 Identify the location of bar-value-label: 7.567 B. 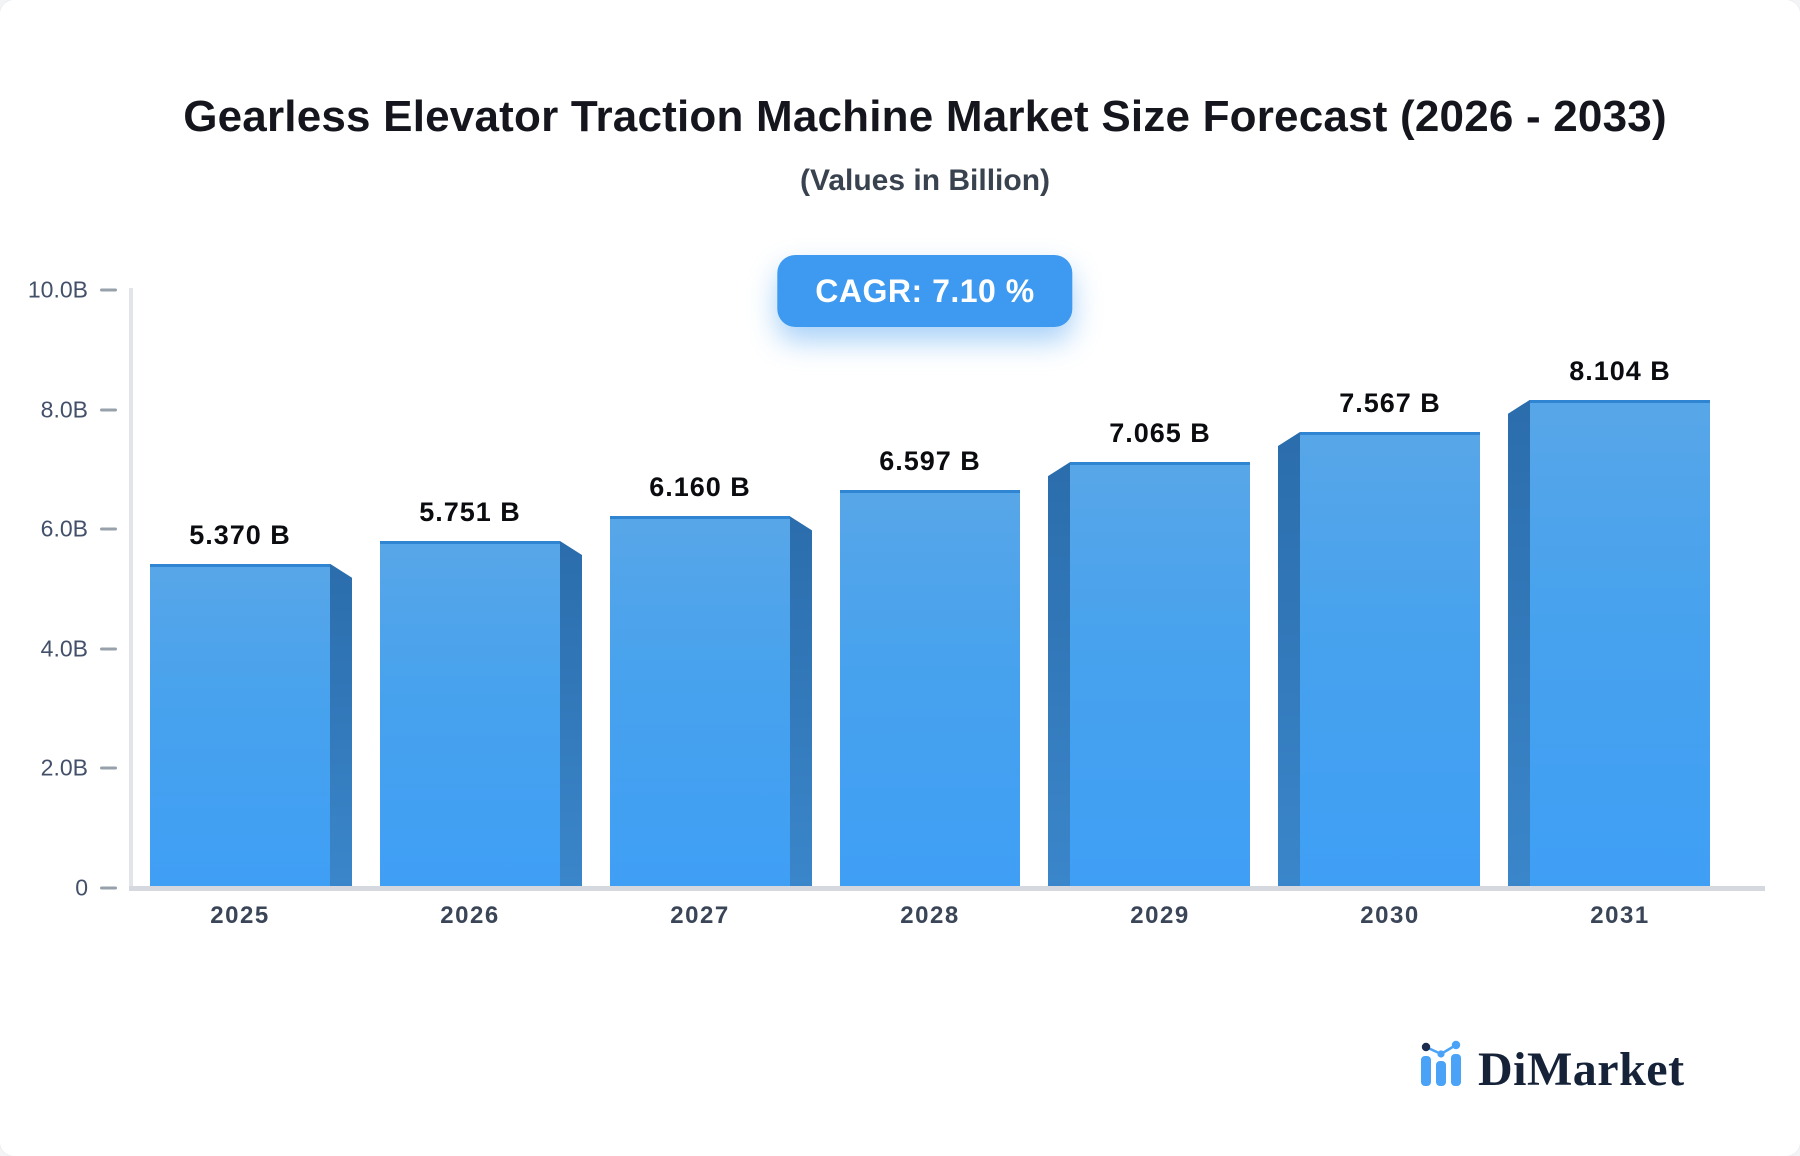
(1390, 402).